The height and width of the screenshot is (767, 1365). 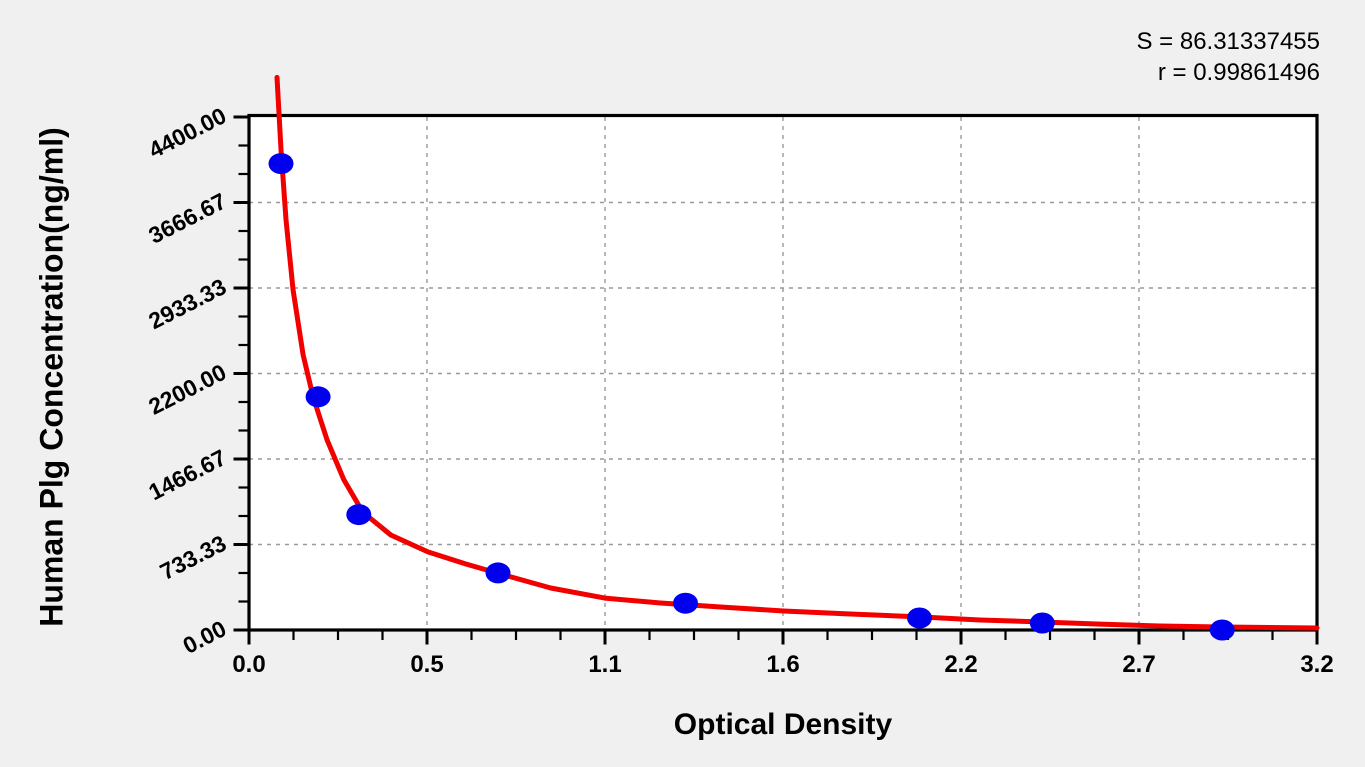 What do you see at coordinates (187, 303) in the screenshot?
I see `y-tick-label: 2933.33` at bounding box center [187, 303].